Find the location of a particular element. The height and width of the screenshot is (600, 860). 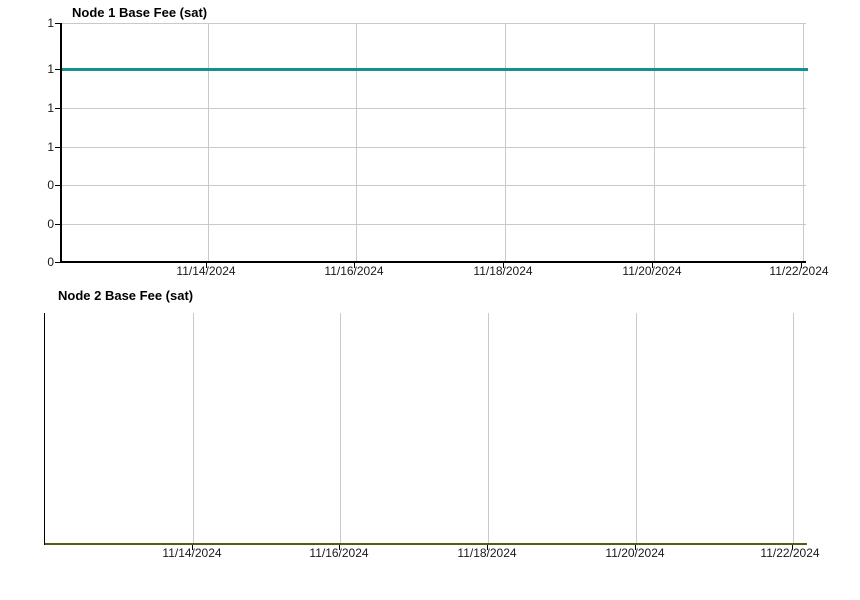

chart-title-node-1: Node 1 Base Fee (sat) is located at coordinates (140, 12).